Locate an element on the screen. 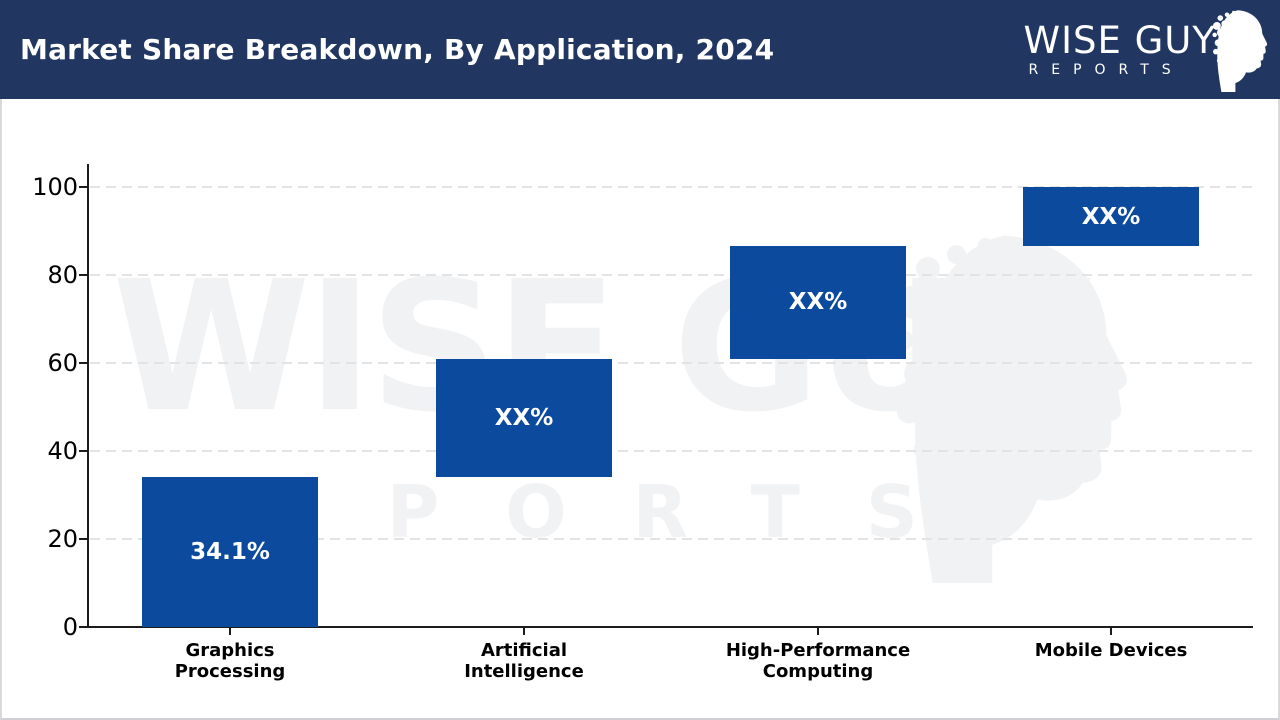 This screenshot has width=1280, height=720. x-tick-label: Artificial Intelligence is located at coordinates (524, 661).